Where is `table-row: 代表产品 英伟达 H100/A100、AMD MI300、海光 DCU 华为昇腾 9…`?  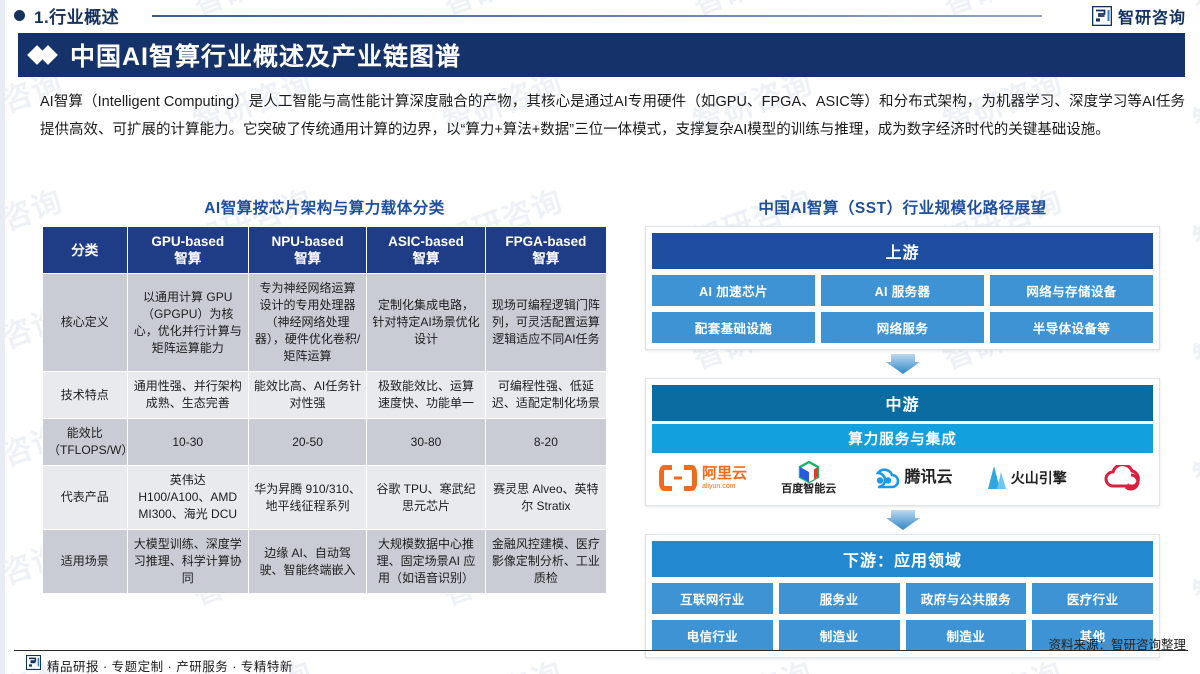 table-row: 代表产品 英伟达 H100/A100、AMD MI300、海光 DCU 华为昇腾 9… is located at coordinates (325, 497).